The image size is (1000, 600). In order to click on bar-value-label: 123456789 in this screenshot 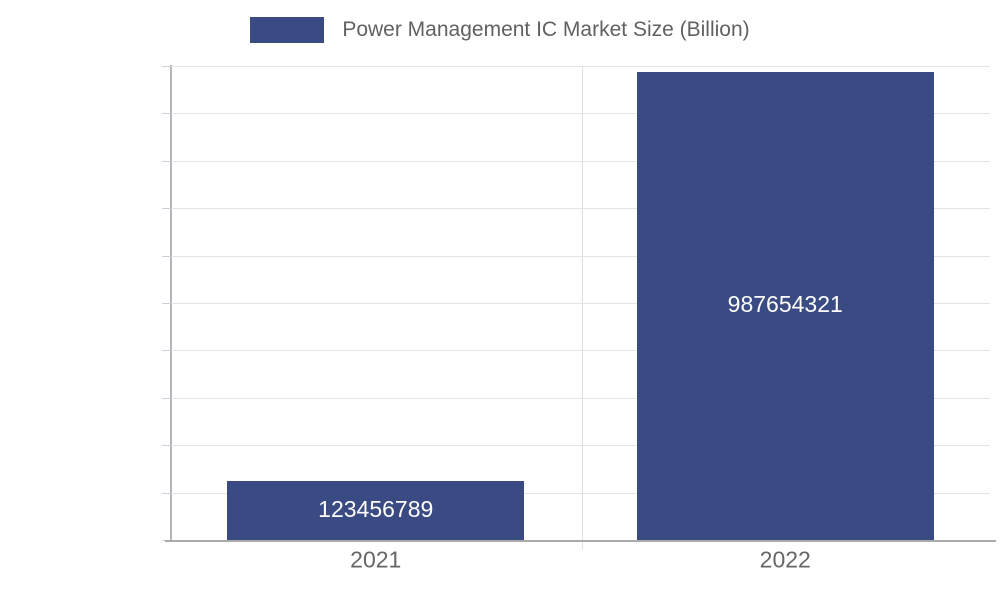, I will do `click(376, 508)`.